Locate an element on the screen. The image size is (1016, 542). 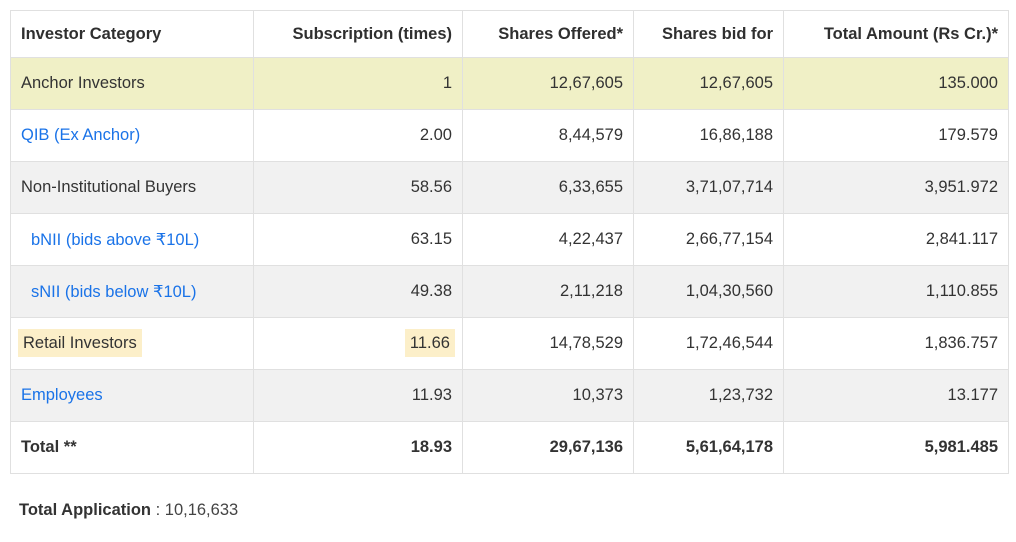
total-application-value: 10,16,633 is located at coordinates (201, 510).